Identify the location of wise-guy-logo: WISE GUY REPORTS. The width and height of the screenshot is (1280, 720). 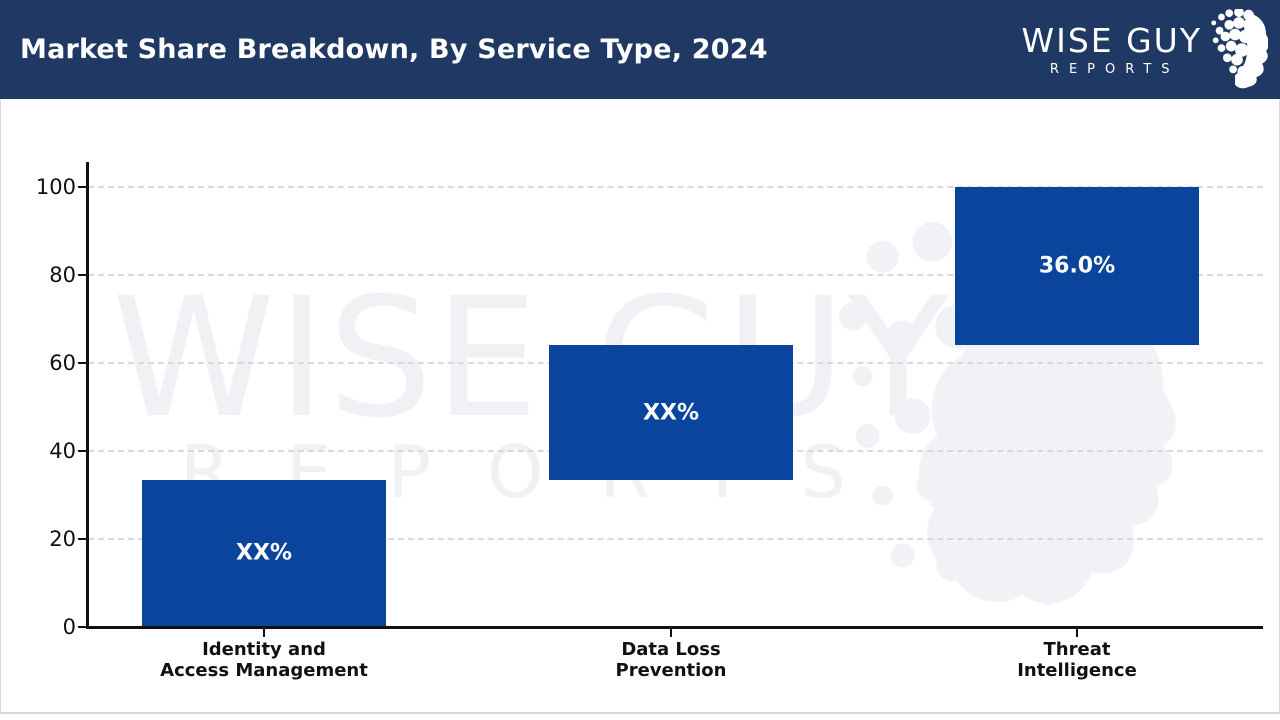
(1144, 50).